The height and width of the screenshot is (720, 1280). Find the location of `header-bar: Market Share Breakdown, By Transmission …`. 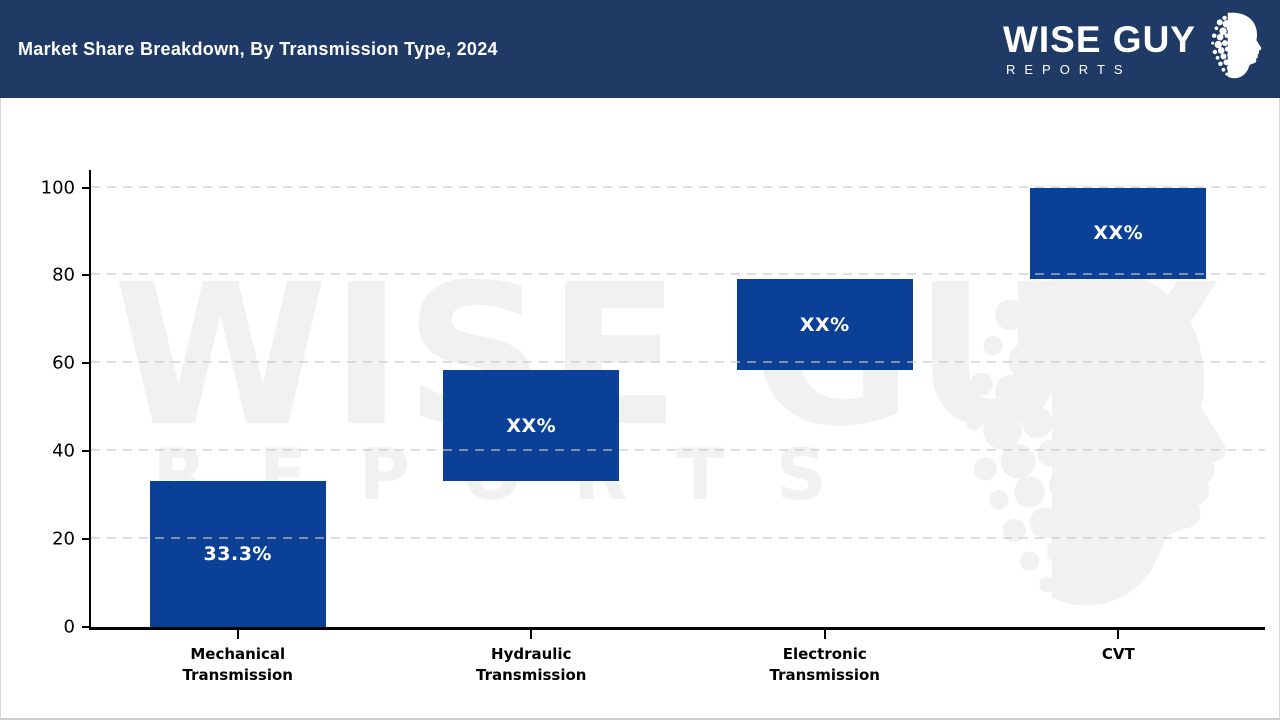

header-bar: Market Share Breakdown, By Transmission … is located at coordinates (640, 49).